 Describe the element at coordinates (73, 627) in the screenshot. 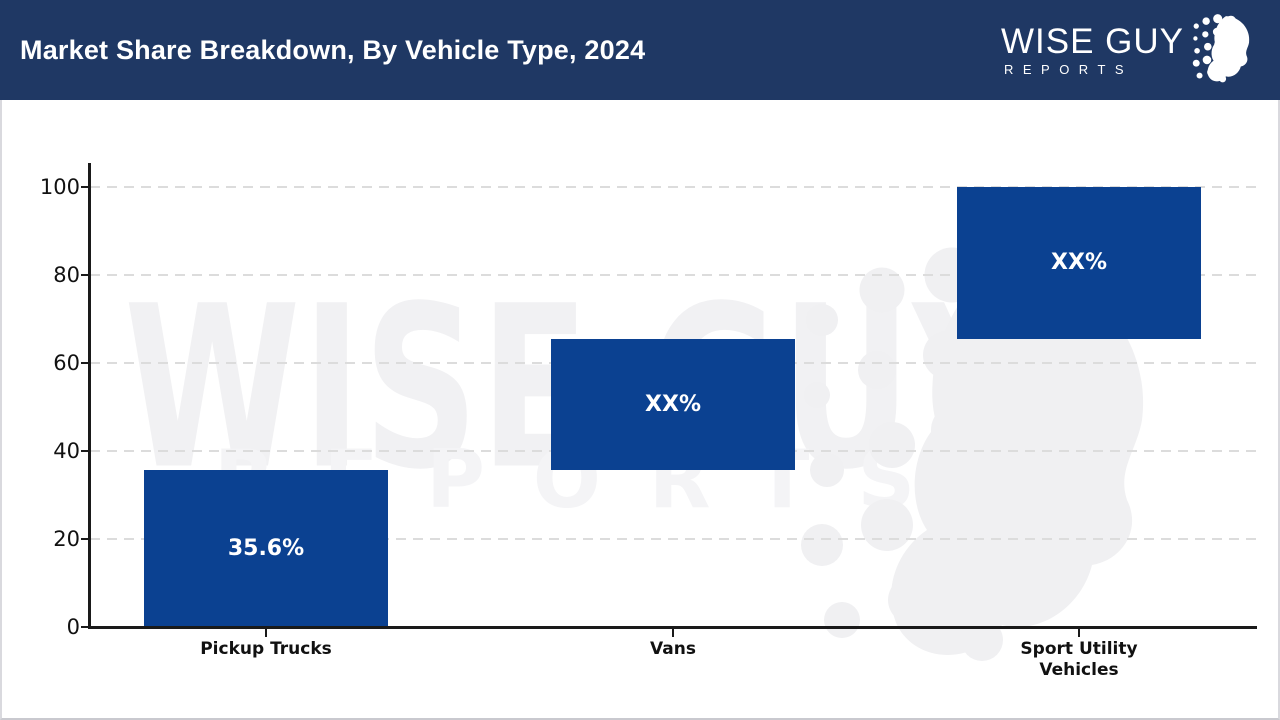

I see `y-tick-label: 0` at that location.